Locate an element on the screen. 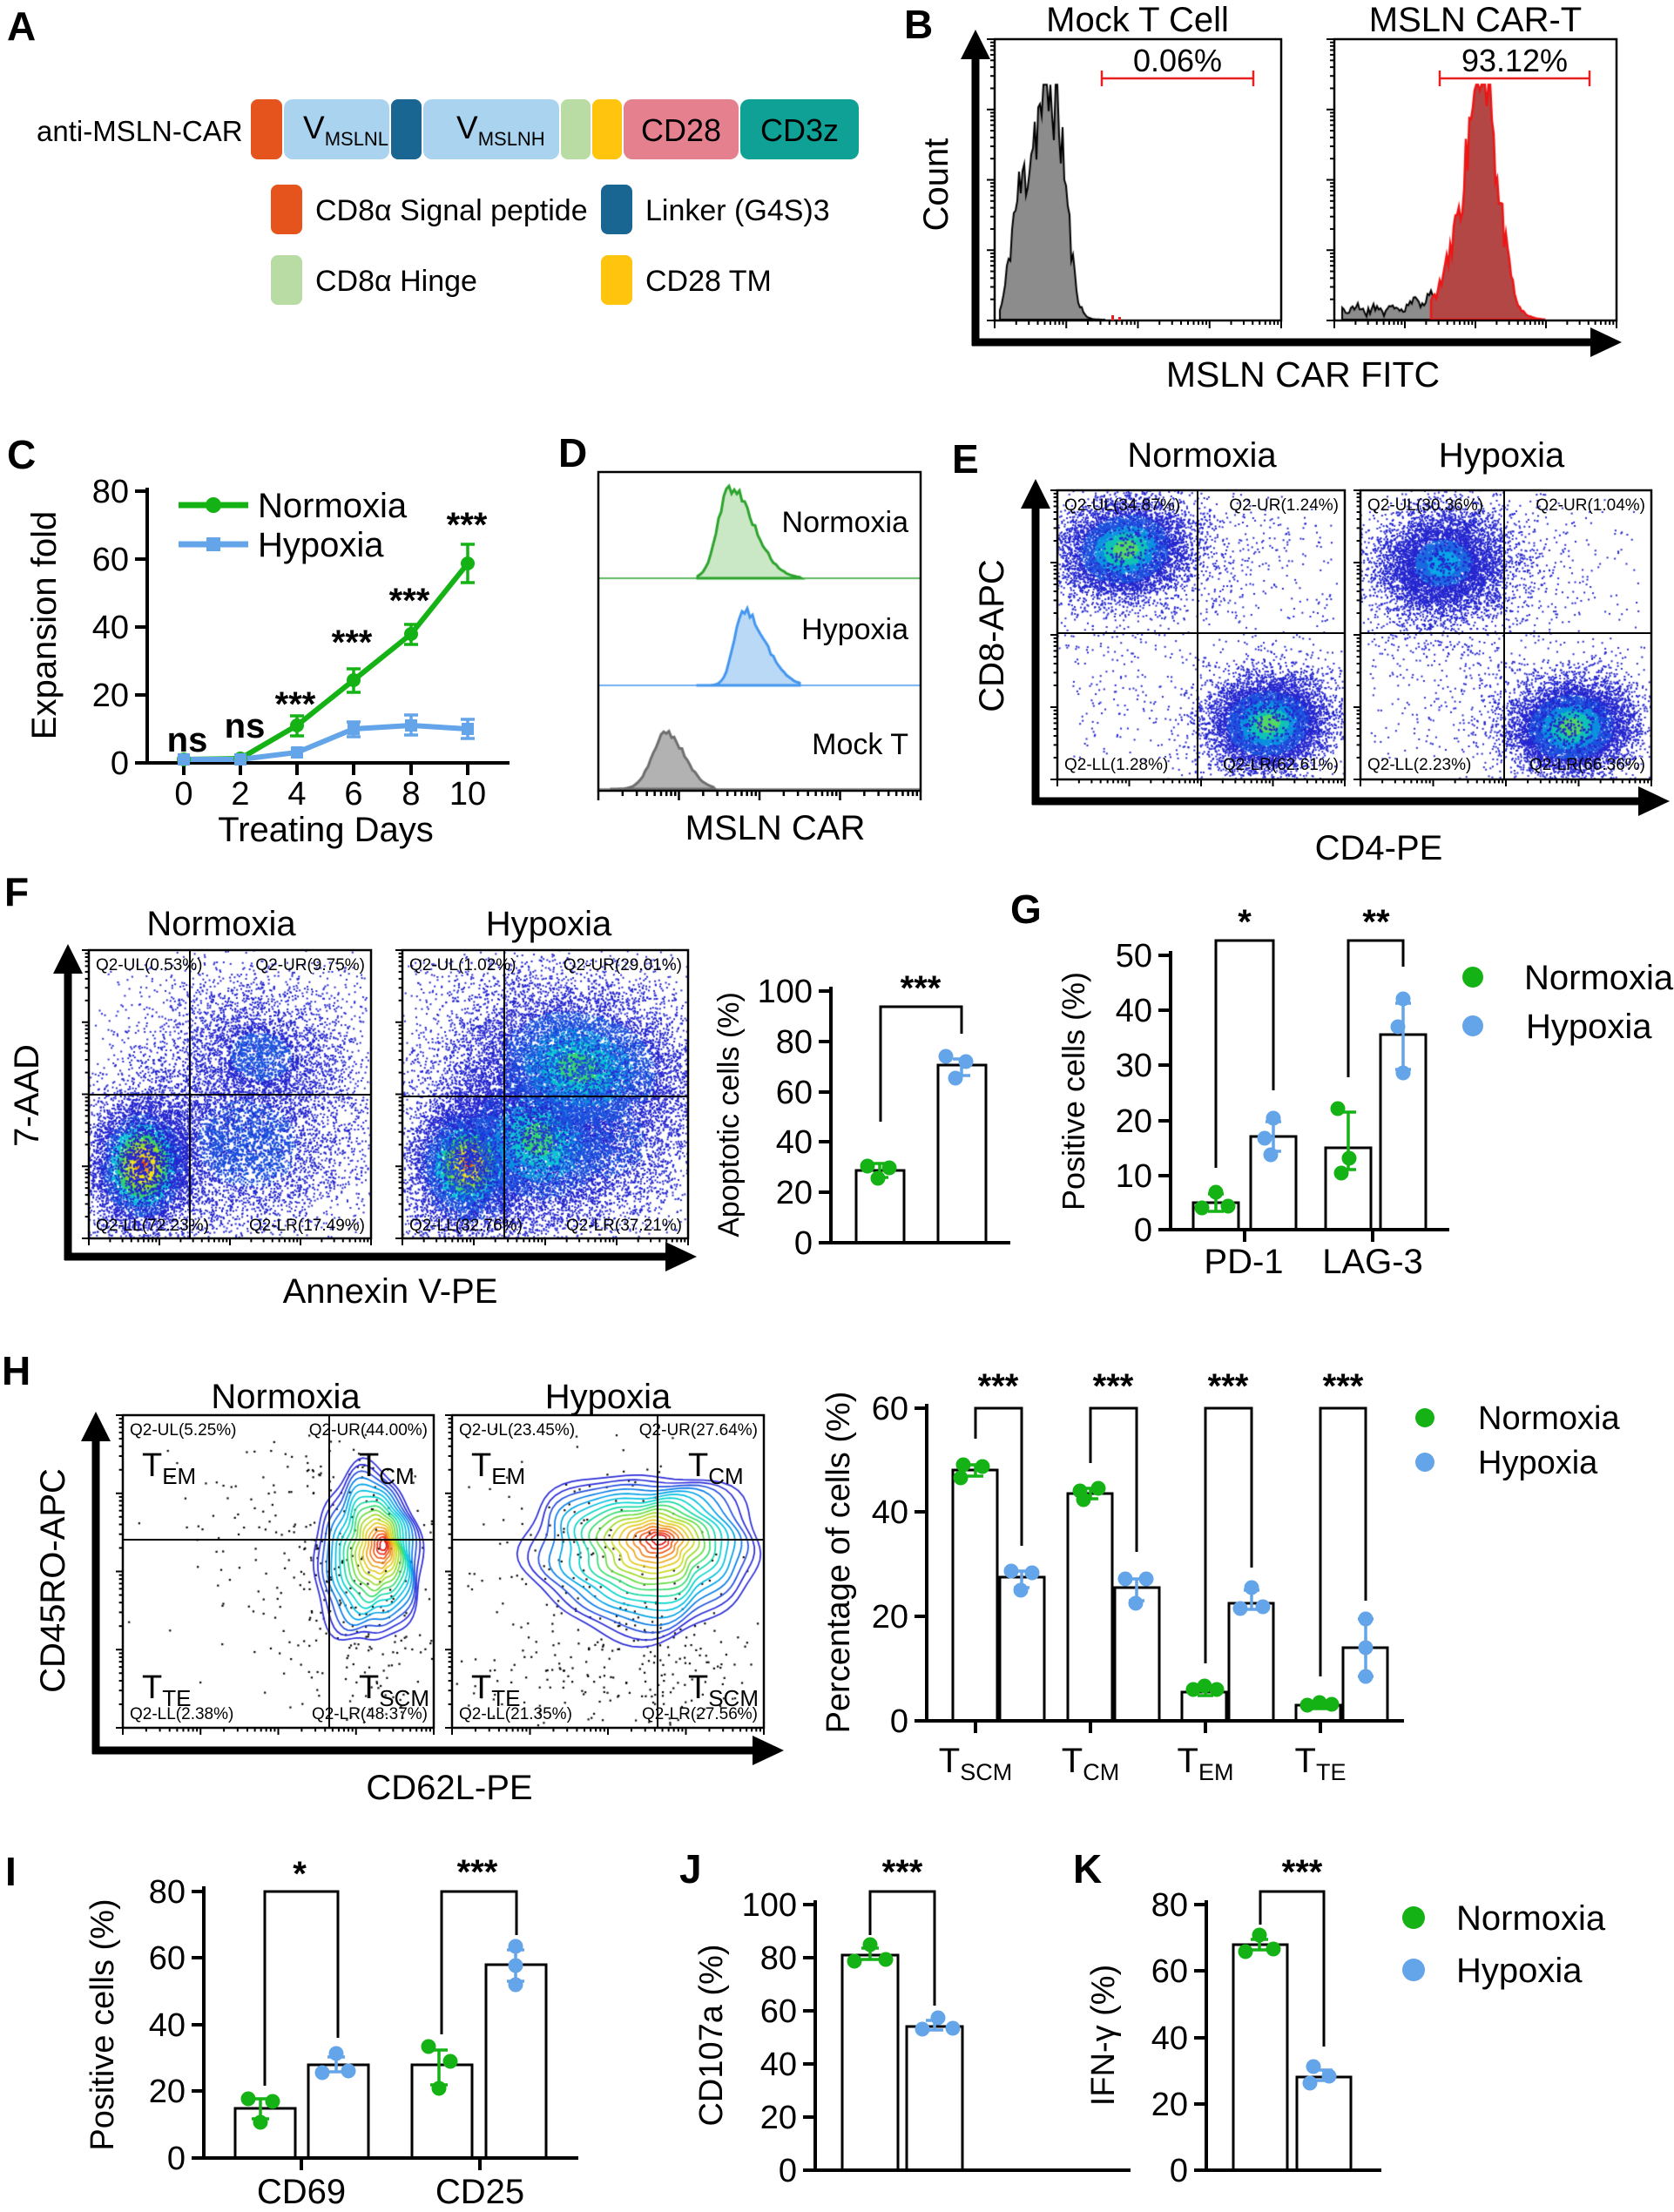 This screenshot has width=1674, height=2212. svg-text: Q2-UL(30.36%) is located at coordinates (1425, 506).